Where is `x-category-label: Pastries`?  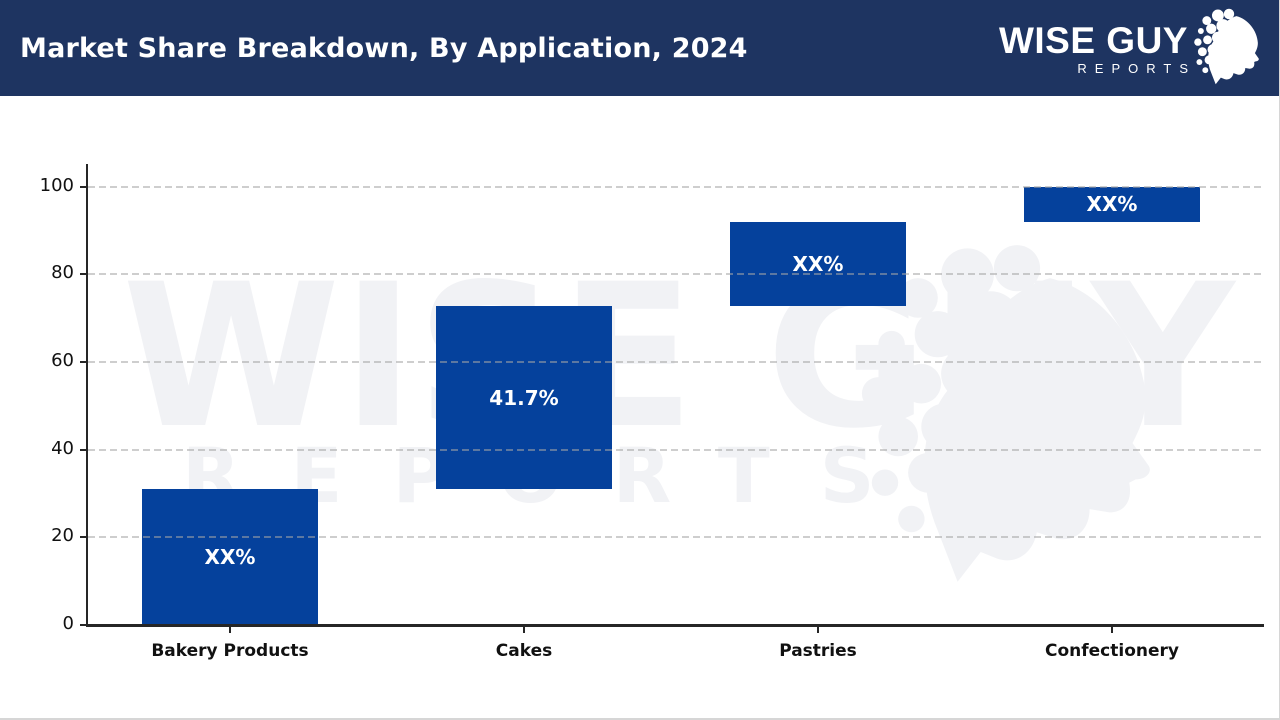 x-category-label: Pastries is located at coordinates (818, 651).